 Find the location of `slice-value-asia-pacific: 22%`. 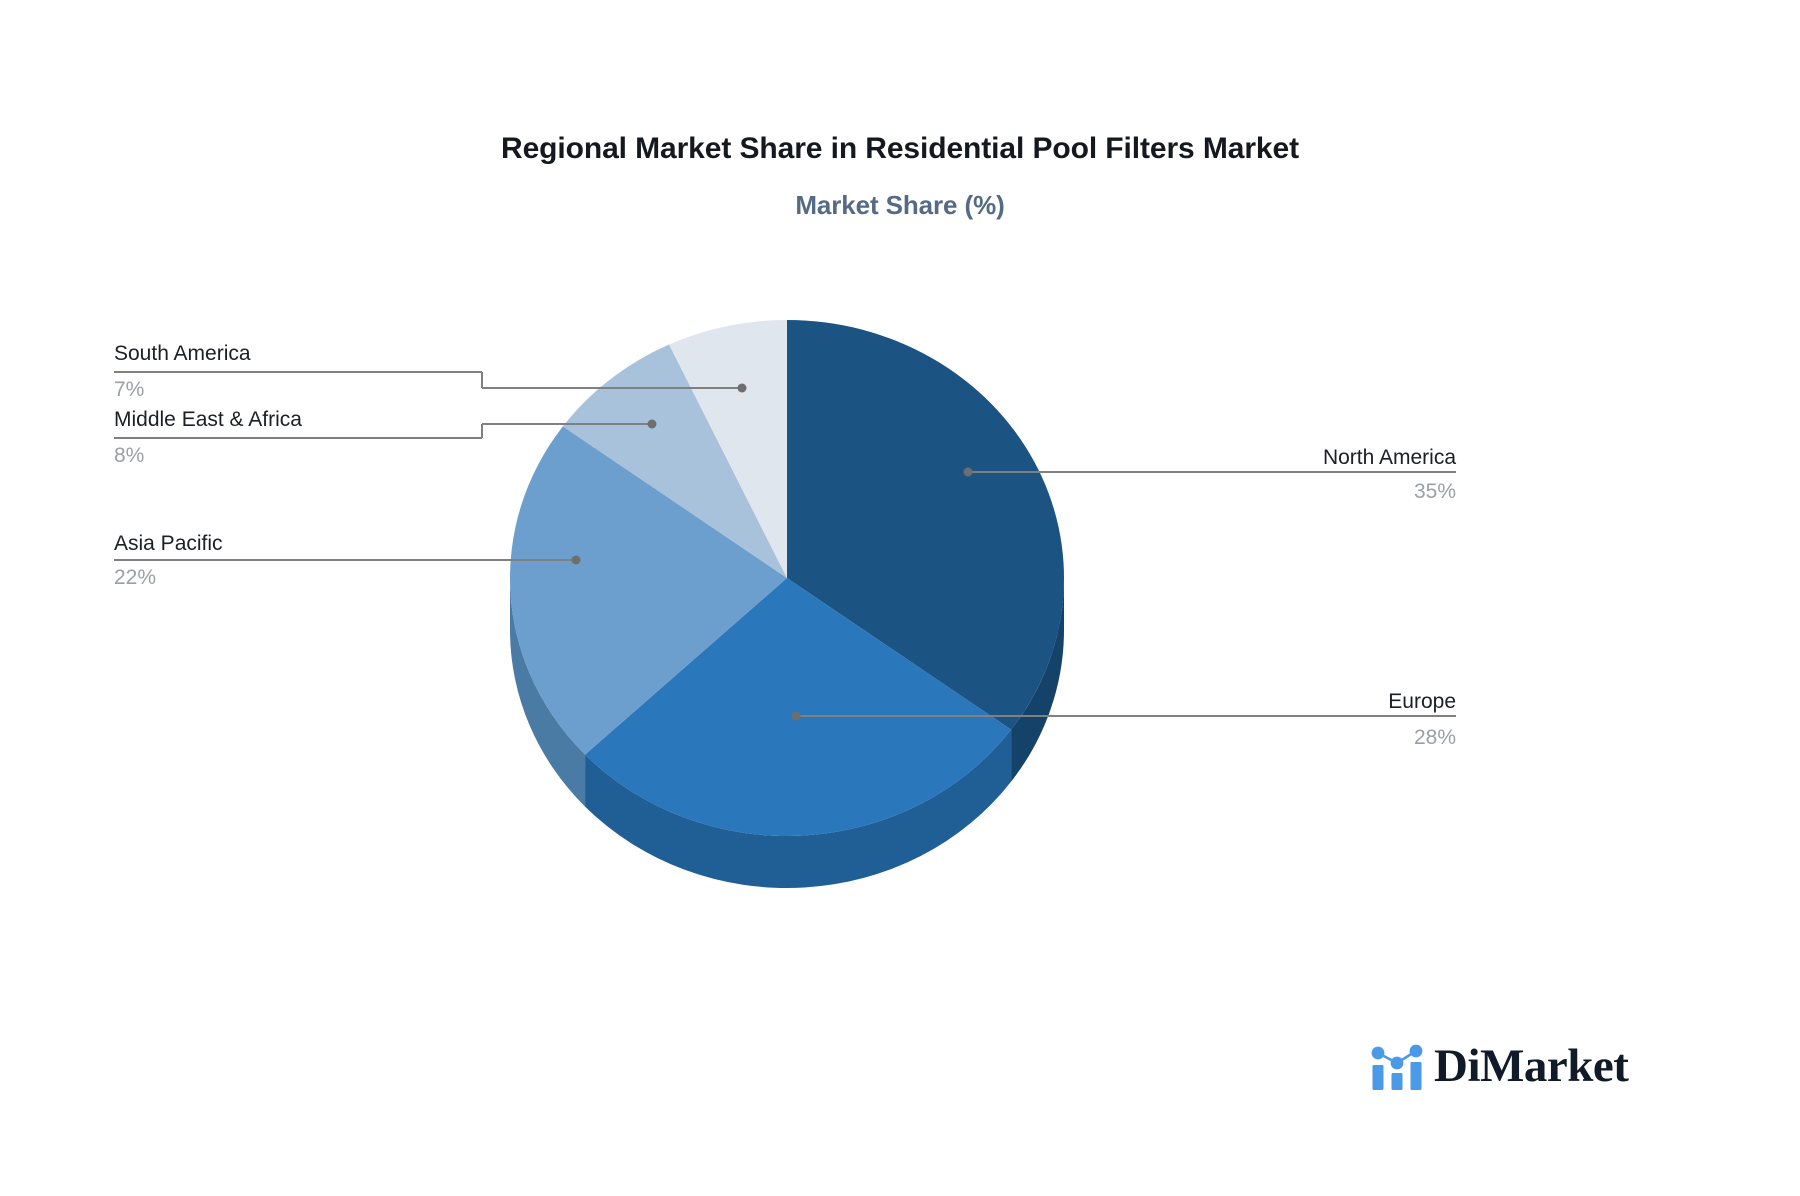

slice-value-asia-pacific: 22% is located at coordinates (135, 577).